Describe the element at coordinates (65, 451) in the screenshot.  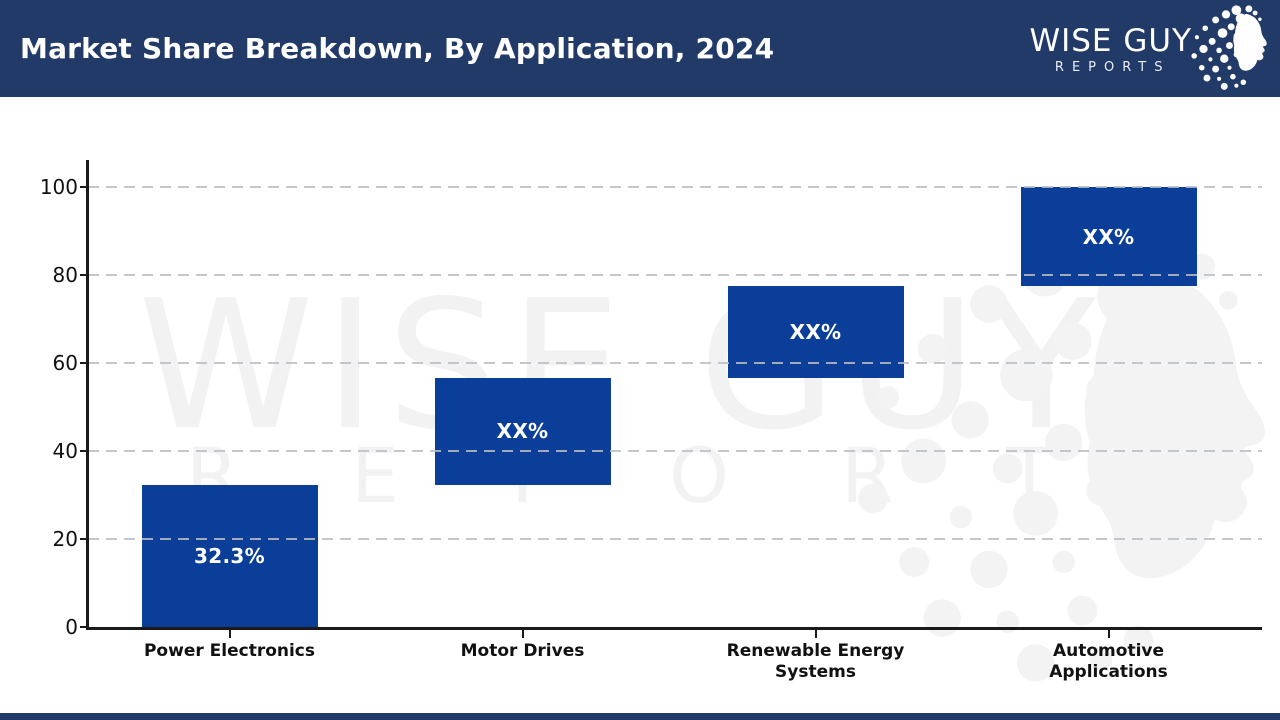
I see `y-axis-tick-label: 40` at that location.